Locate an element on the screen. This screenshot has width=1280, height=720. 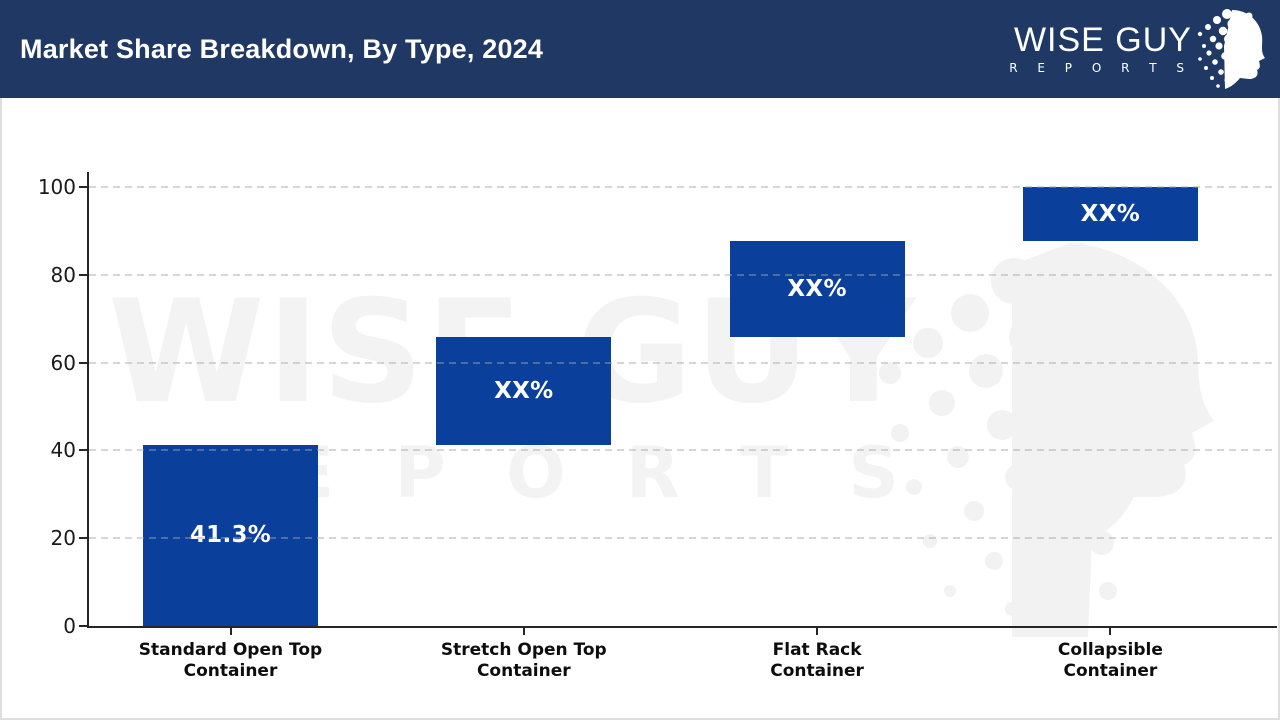
y-tick-label-100: 100 is located at coordinates (56, 187).